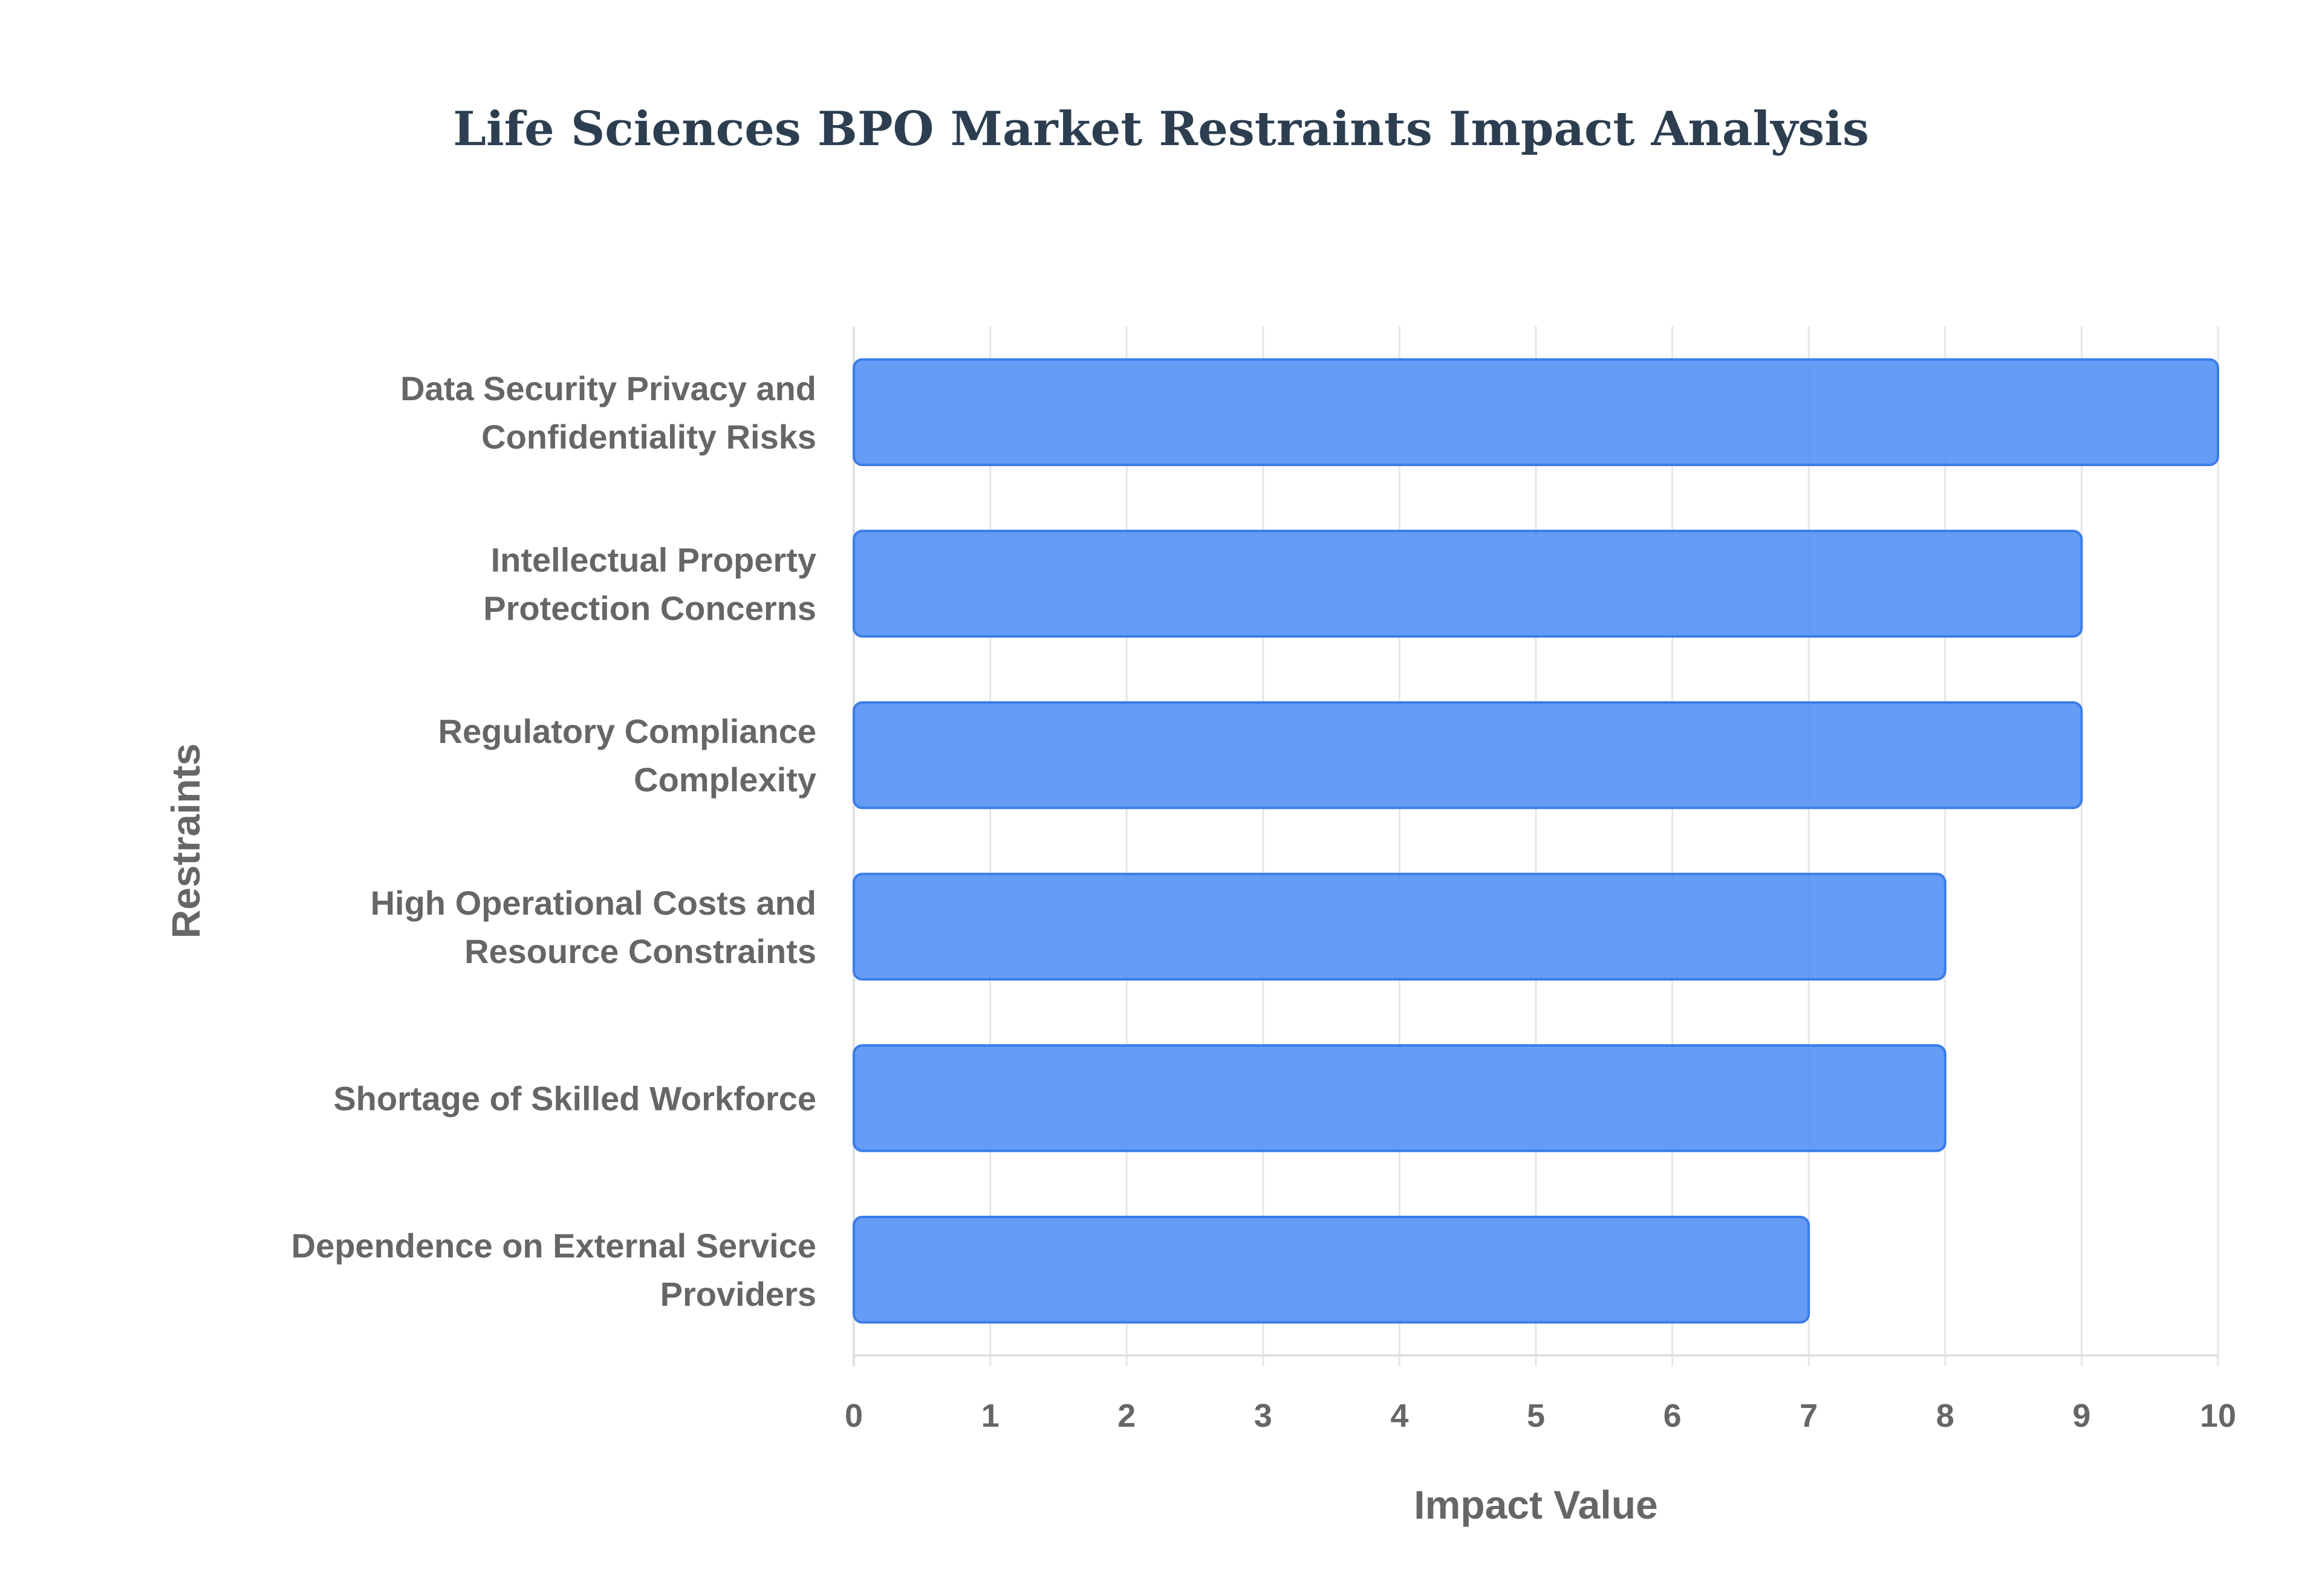 The height and width of the screenshot is (1596, 2322). Describe the element at coordinates (627, 755) in the screenshot. I see `category-label: Regulatory Compliance Complexity` at that location.